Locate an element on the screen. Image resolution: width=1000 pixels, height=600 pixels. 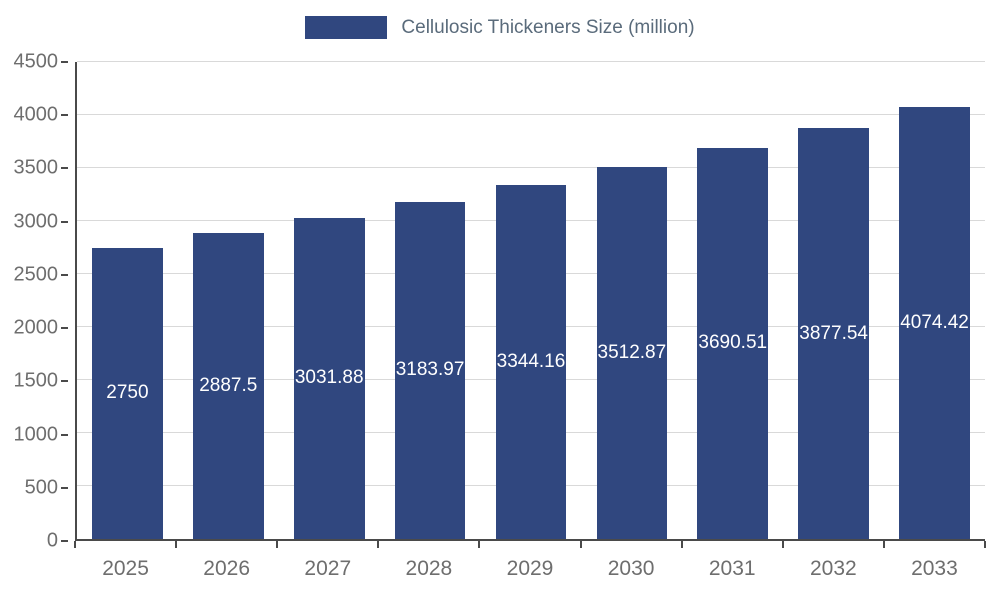
bar-2033: 4074.42 is located at coordinates (934, 323).